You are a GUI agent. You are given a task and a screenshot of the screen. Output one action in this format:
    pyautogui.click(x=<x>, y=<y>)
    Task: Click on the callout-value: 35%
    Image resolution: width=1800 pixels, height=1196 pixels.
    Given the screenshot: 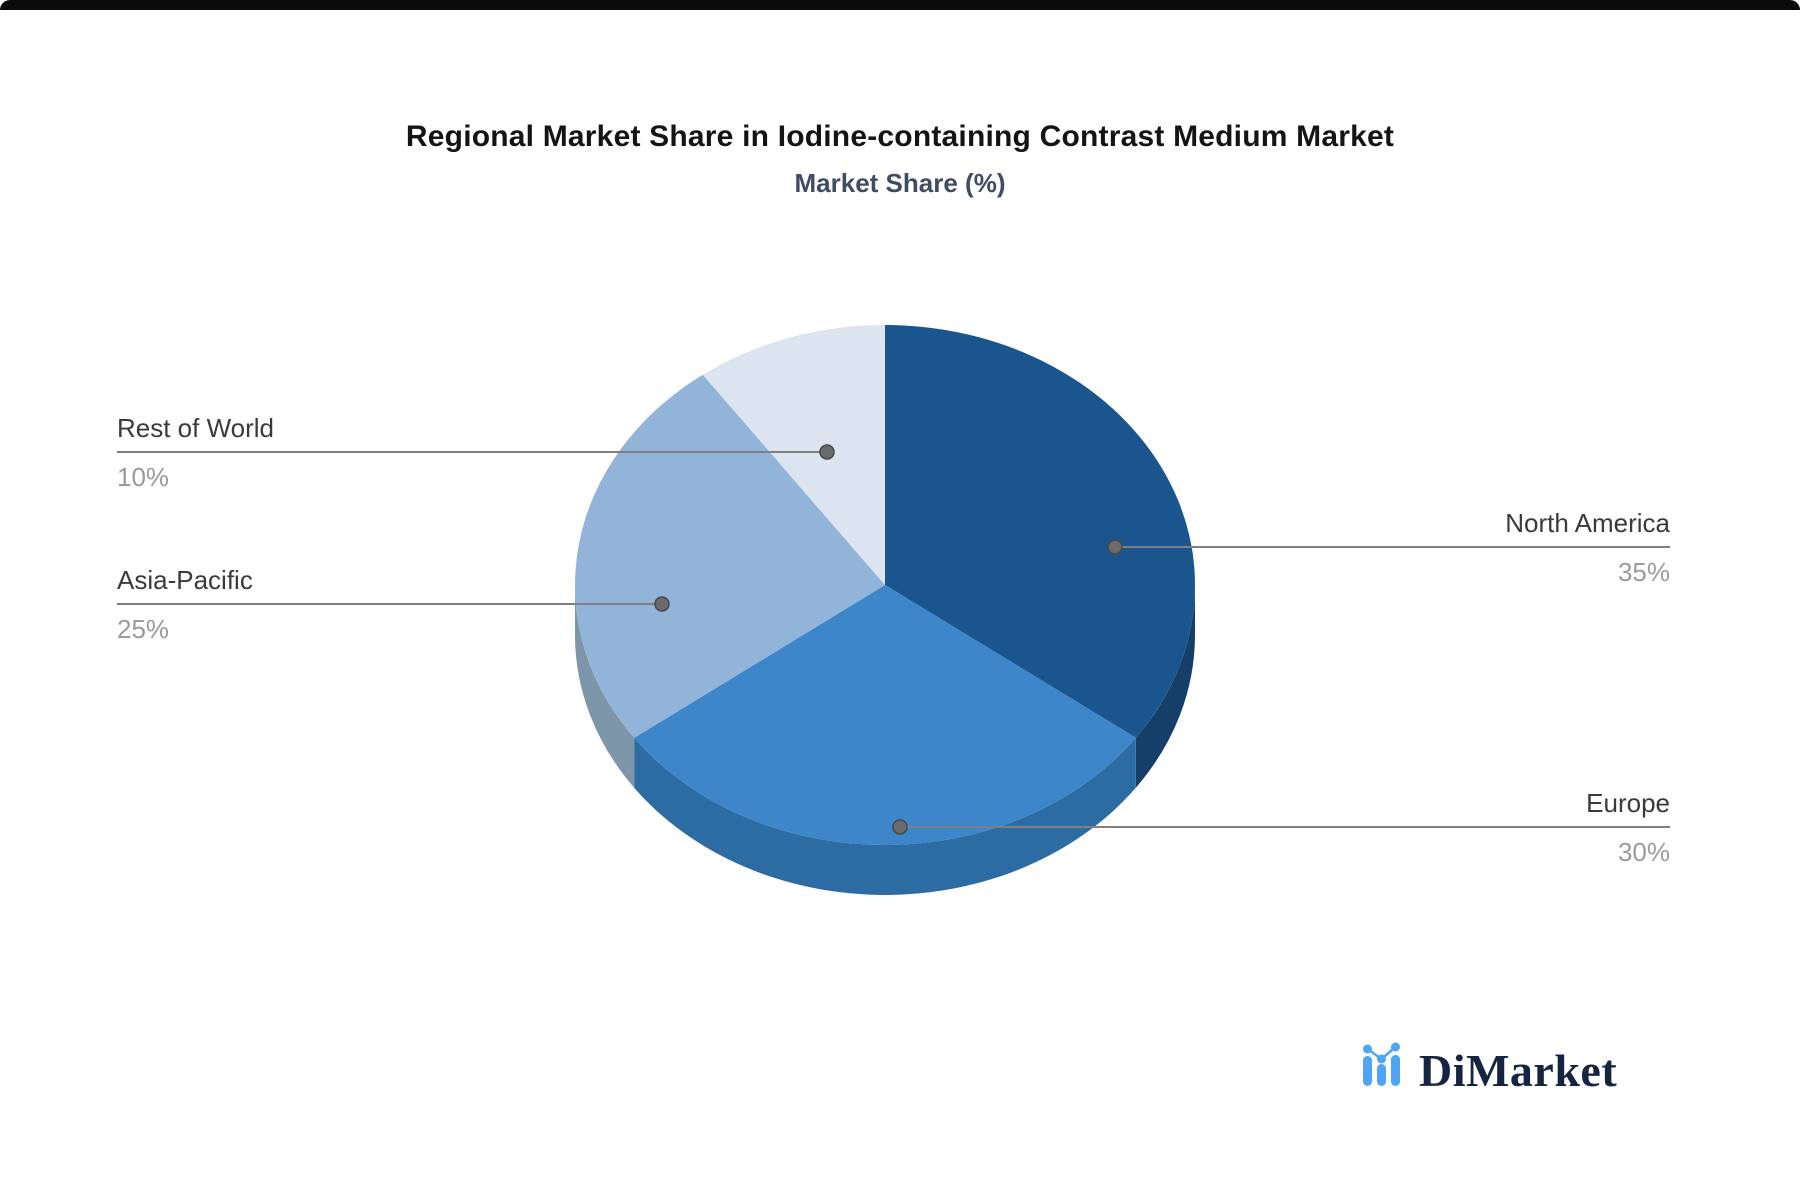 What is the action you would take?
    pyautogui.click(x=1643, y=572)
    